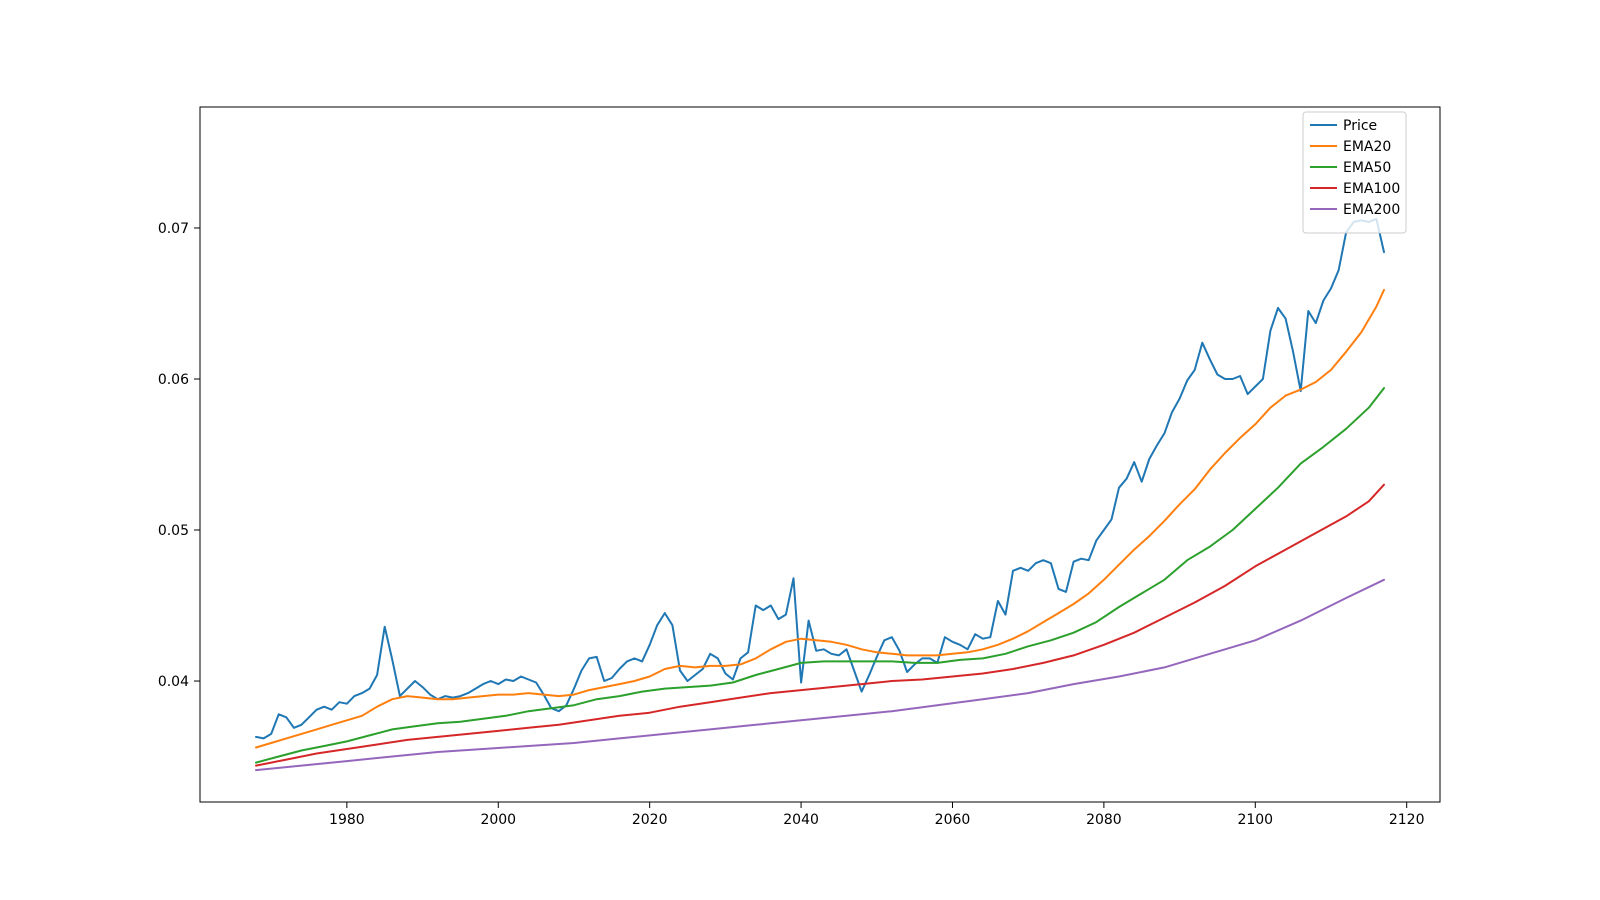  What do you see at coordinates (179, 455) in the screenshot?
I see `y-axis: 0.04 0.05 0.06 0.07` at bounding box center [179, 455].